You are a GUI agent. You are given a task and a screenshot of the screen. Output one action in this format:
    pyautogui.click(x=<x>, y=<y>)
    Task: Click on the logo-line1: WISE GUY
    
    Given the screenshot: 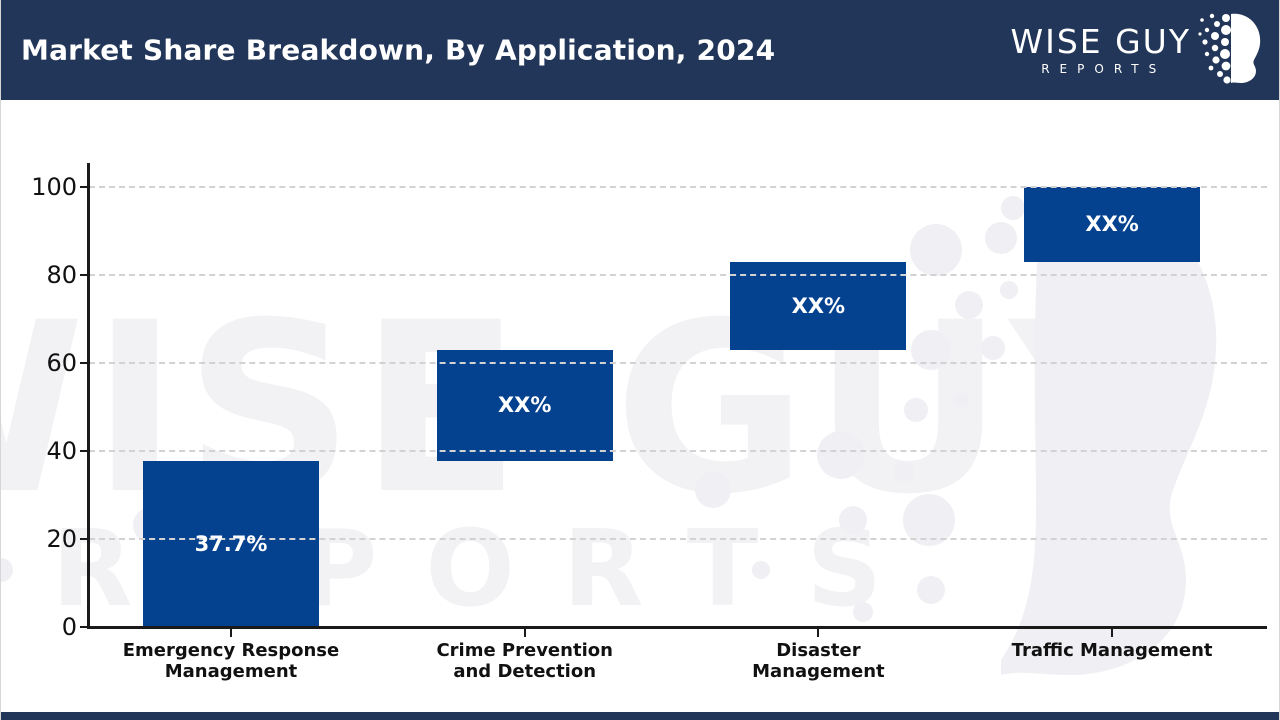 What is the action you would take?
    pyautogui.click(x=1100, y=41)
    